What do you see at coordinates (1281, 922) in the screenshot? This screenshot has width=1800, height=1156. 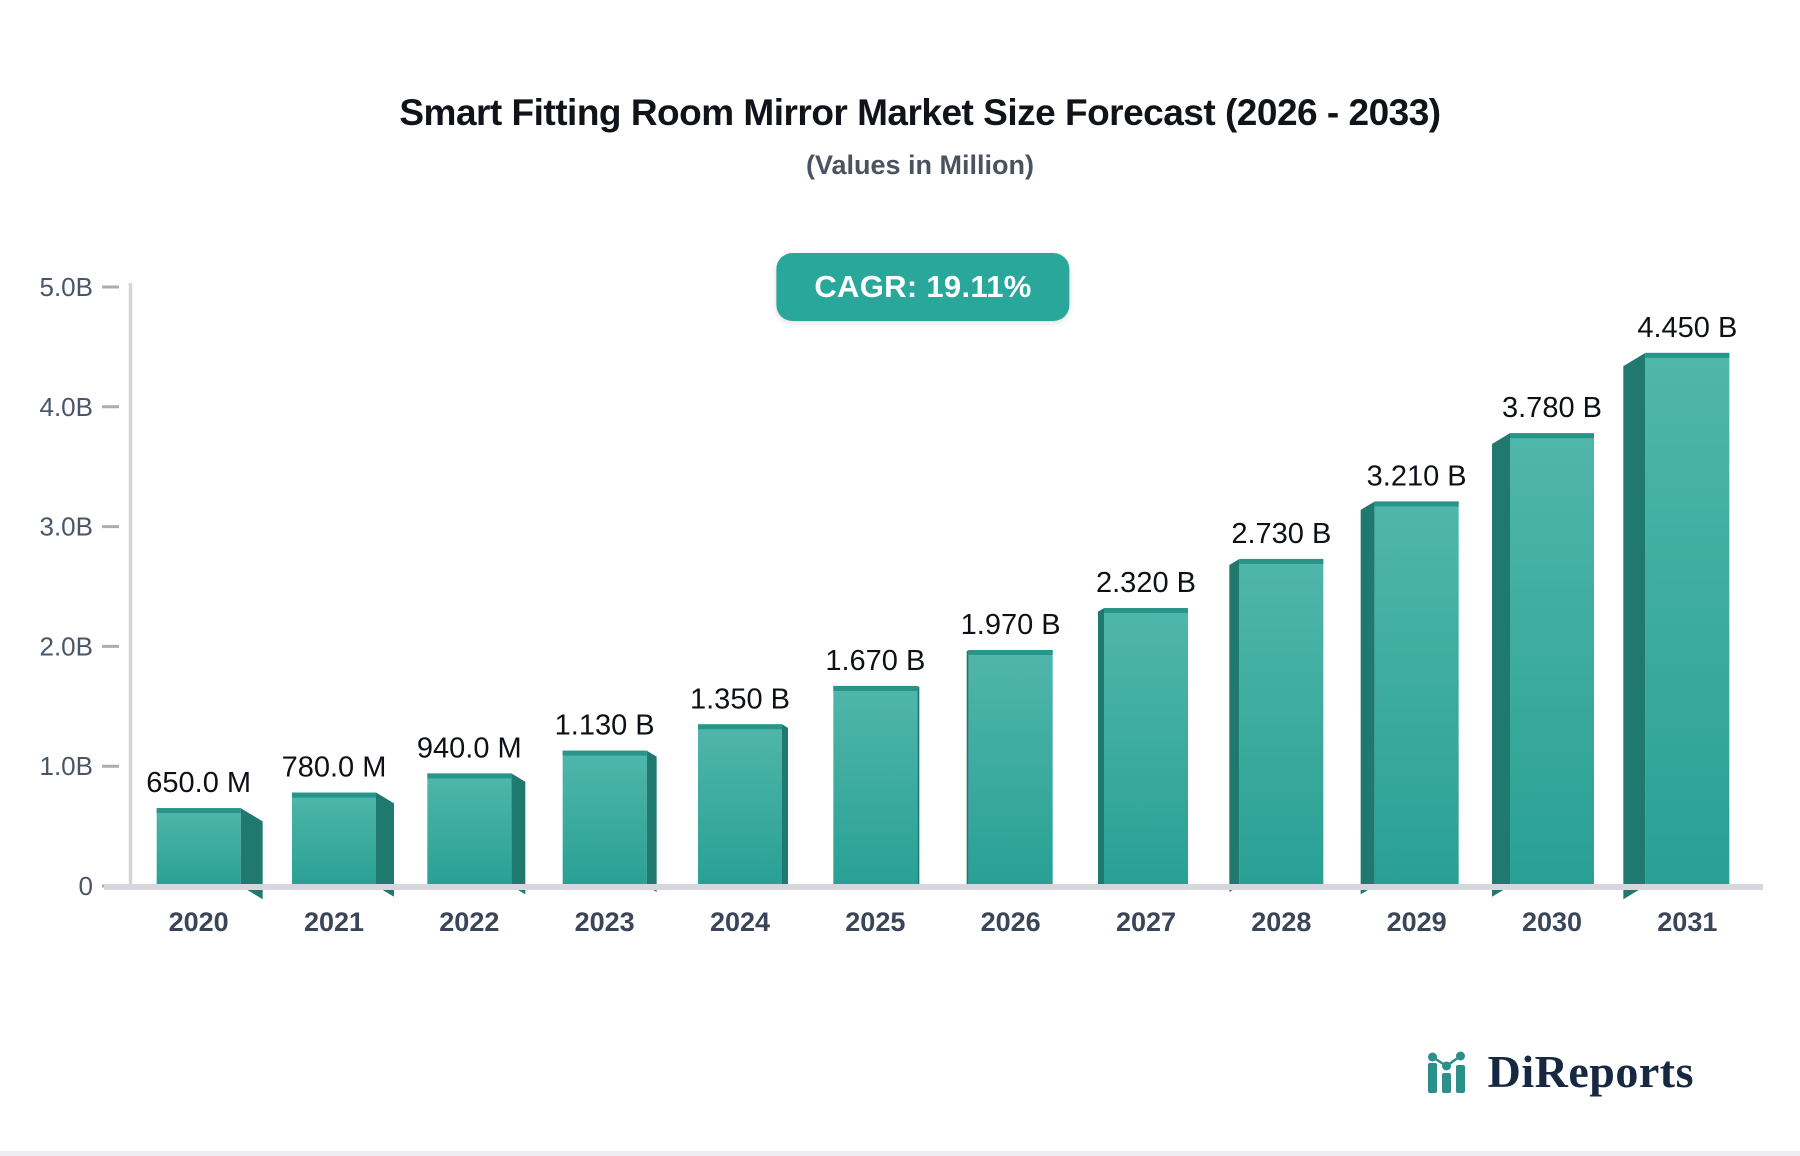 I see `x-category-label: 2028` at bounding box center [1281, 922].